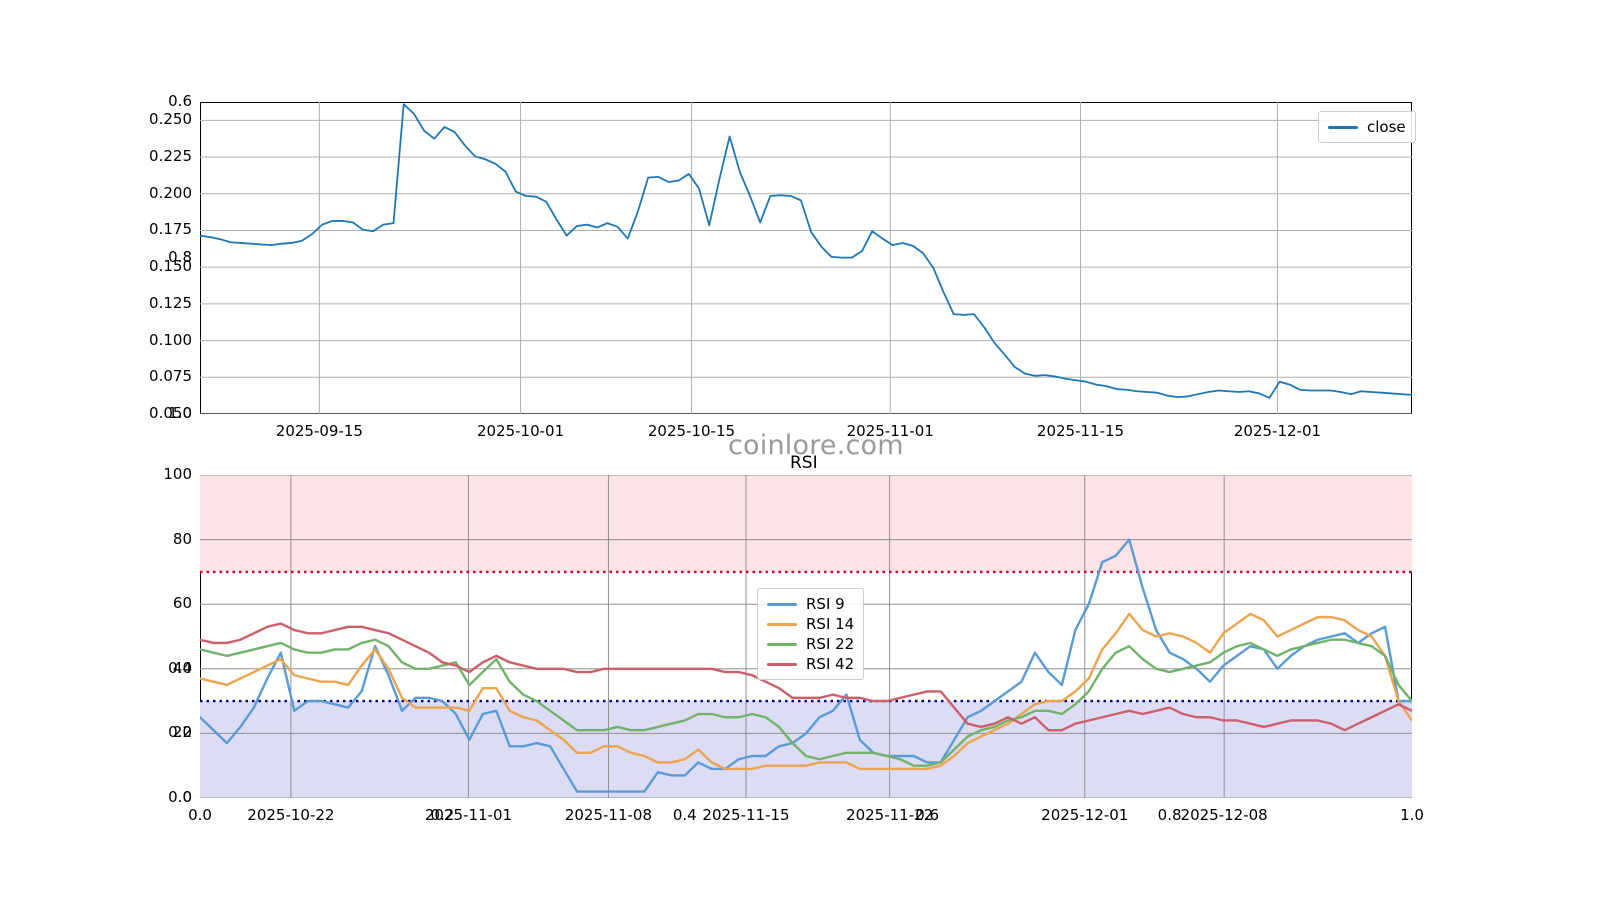  I want to click on rsi-x-tick-numeric: 0.4, so click(684, 815).